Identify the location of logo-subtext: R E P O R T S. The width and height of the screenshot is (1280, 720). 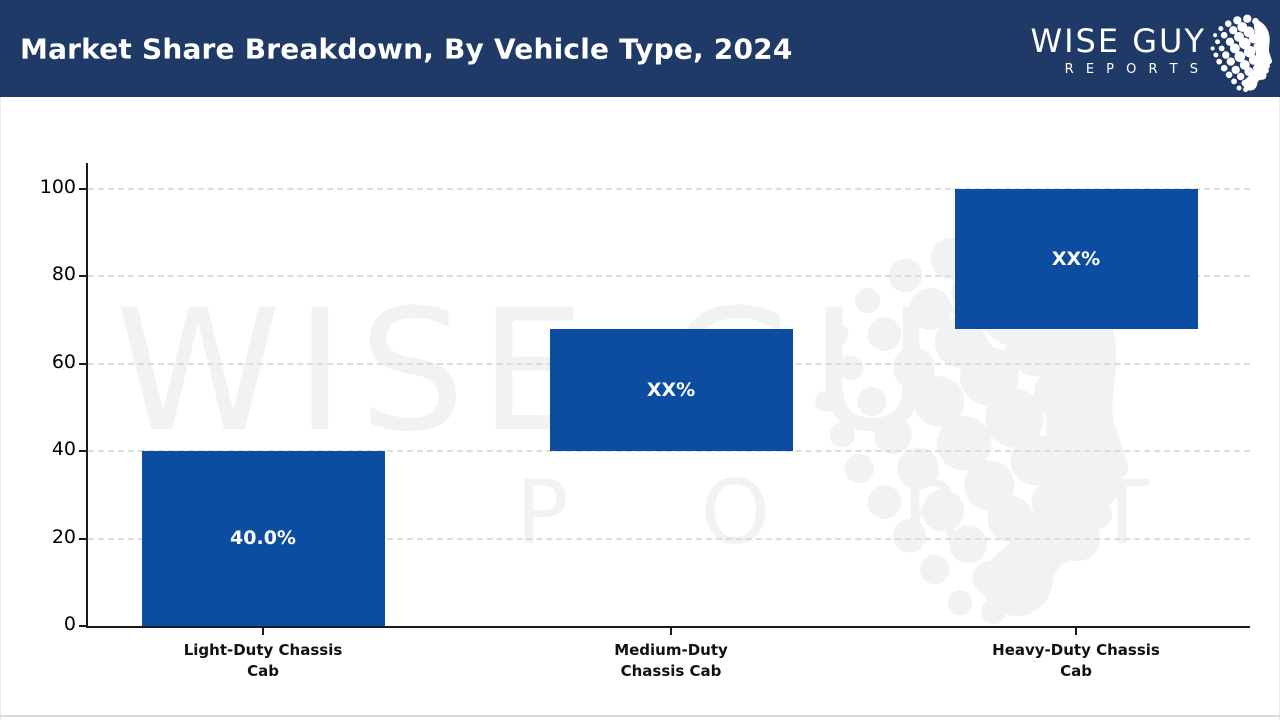
(1133, 69).